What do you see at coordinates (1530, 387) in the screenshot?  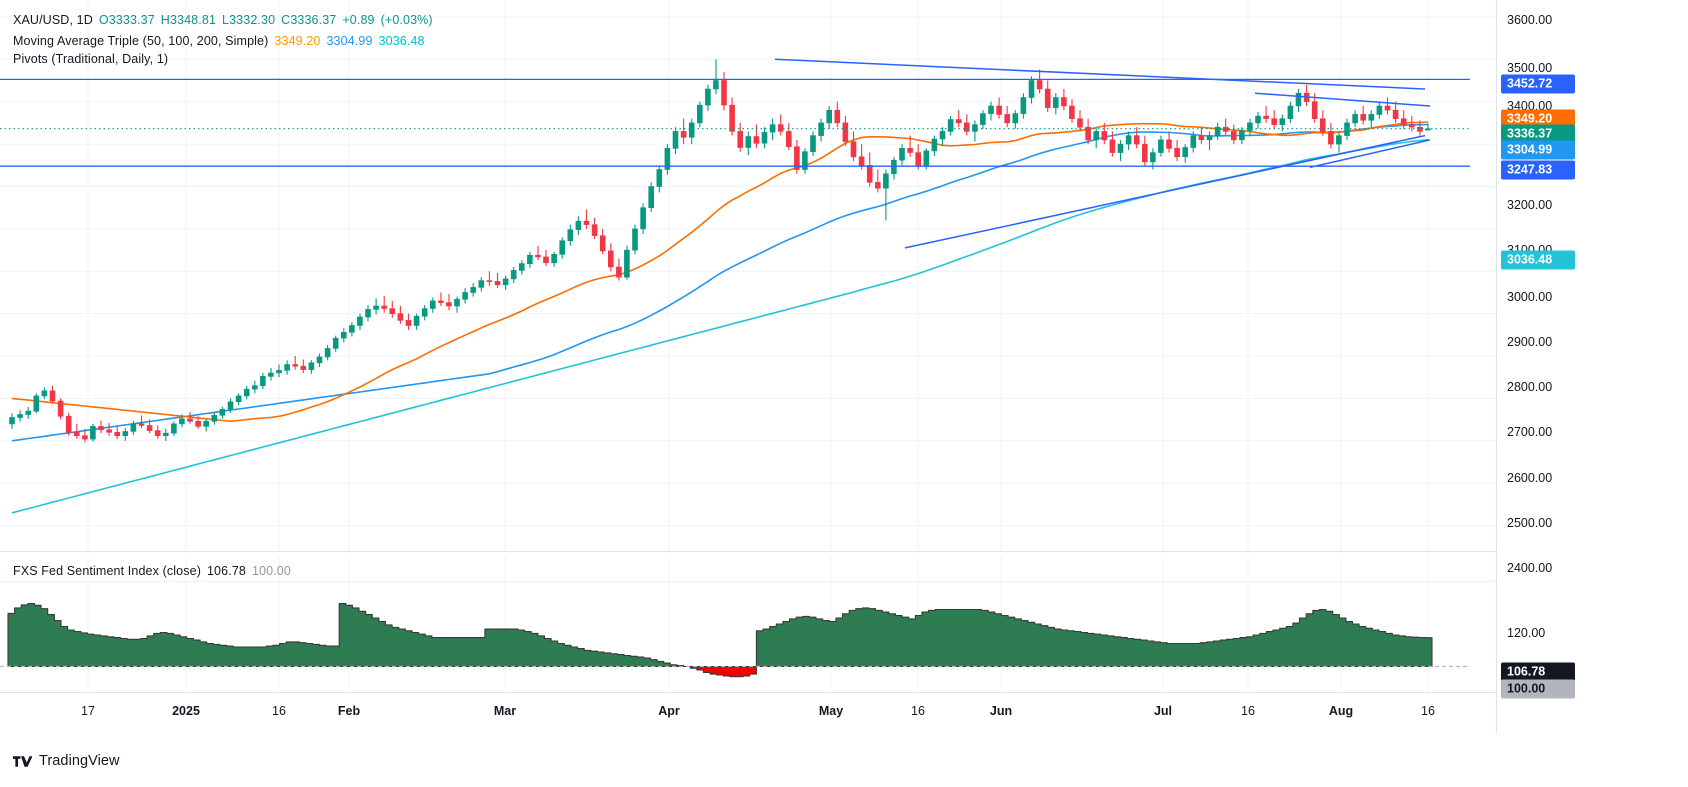 I see `price-axis-tick: 2800.00` at bounding box center [1530, 387].